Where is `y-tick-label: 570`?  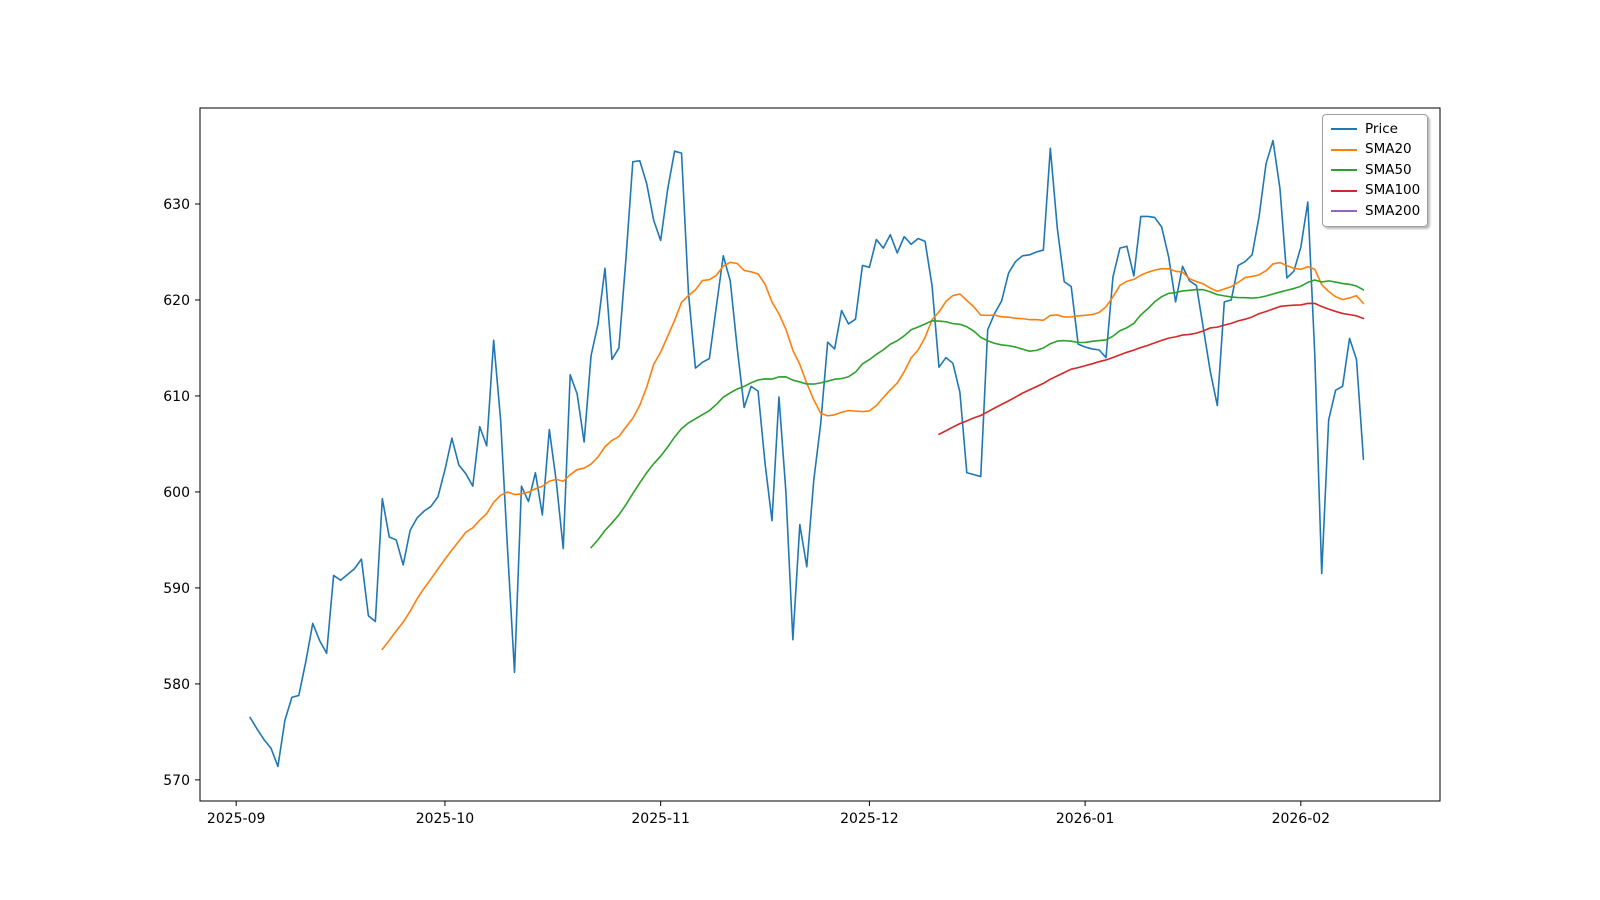
y-tick-label: 570 is located at coordinates (176, 781).